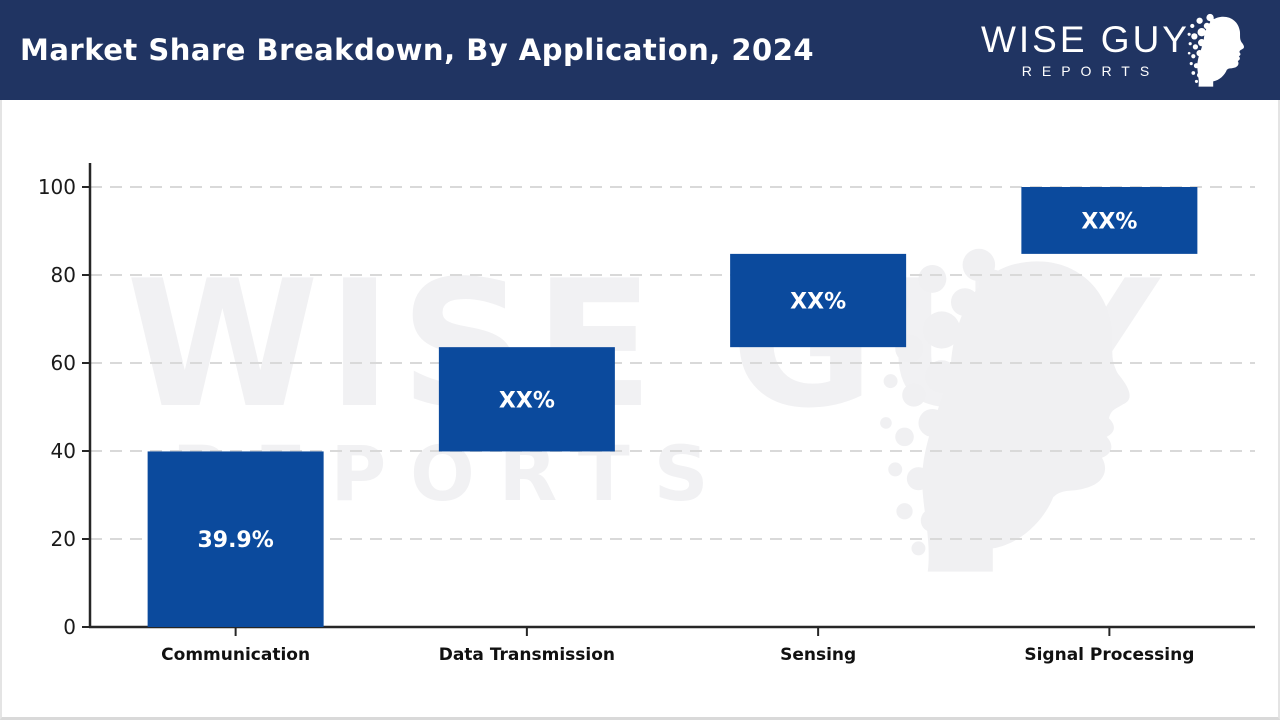 The width and height of the screenshot is (1280, 720). Describe the element at coordinates (63, 539) in the screenshot. I see `y-tick-label-20: 20` at that location.